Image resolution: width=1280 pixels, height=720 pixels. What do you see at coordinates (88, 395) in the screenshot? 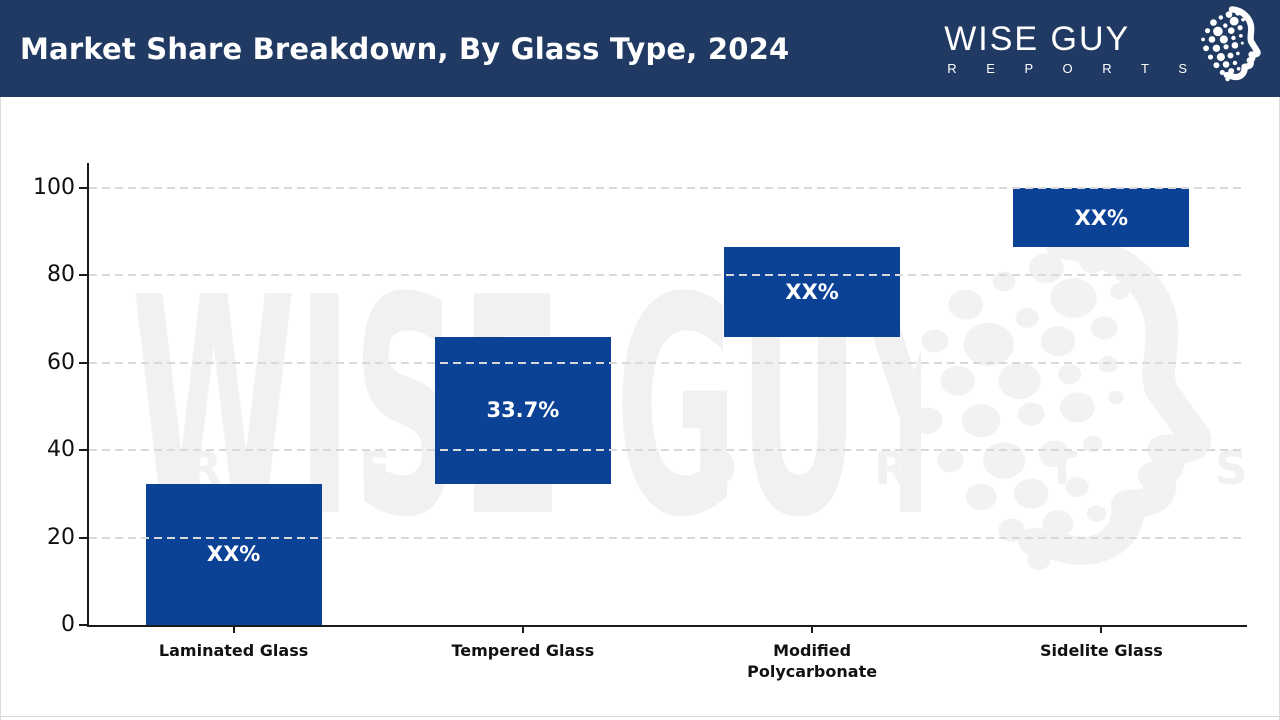
I see `y-axis-line` at bounding box center [88, 395].